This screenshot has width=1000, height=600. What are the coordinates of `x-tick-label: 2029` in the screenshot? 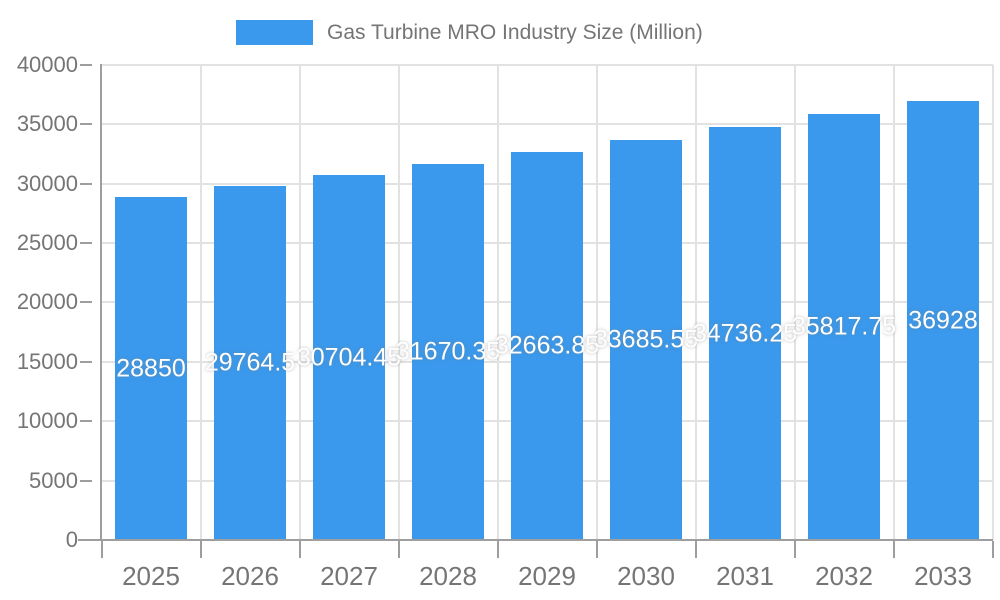 It's located at (547, 576).